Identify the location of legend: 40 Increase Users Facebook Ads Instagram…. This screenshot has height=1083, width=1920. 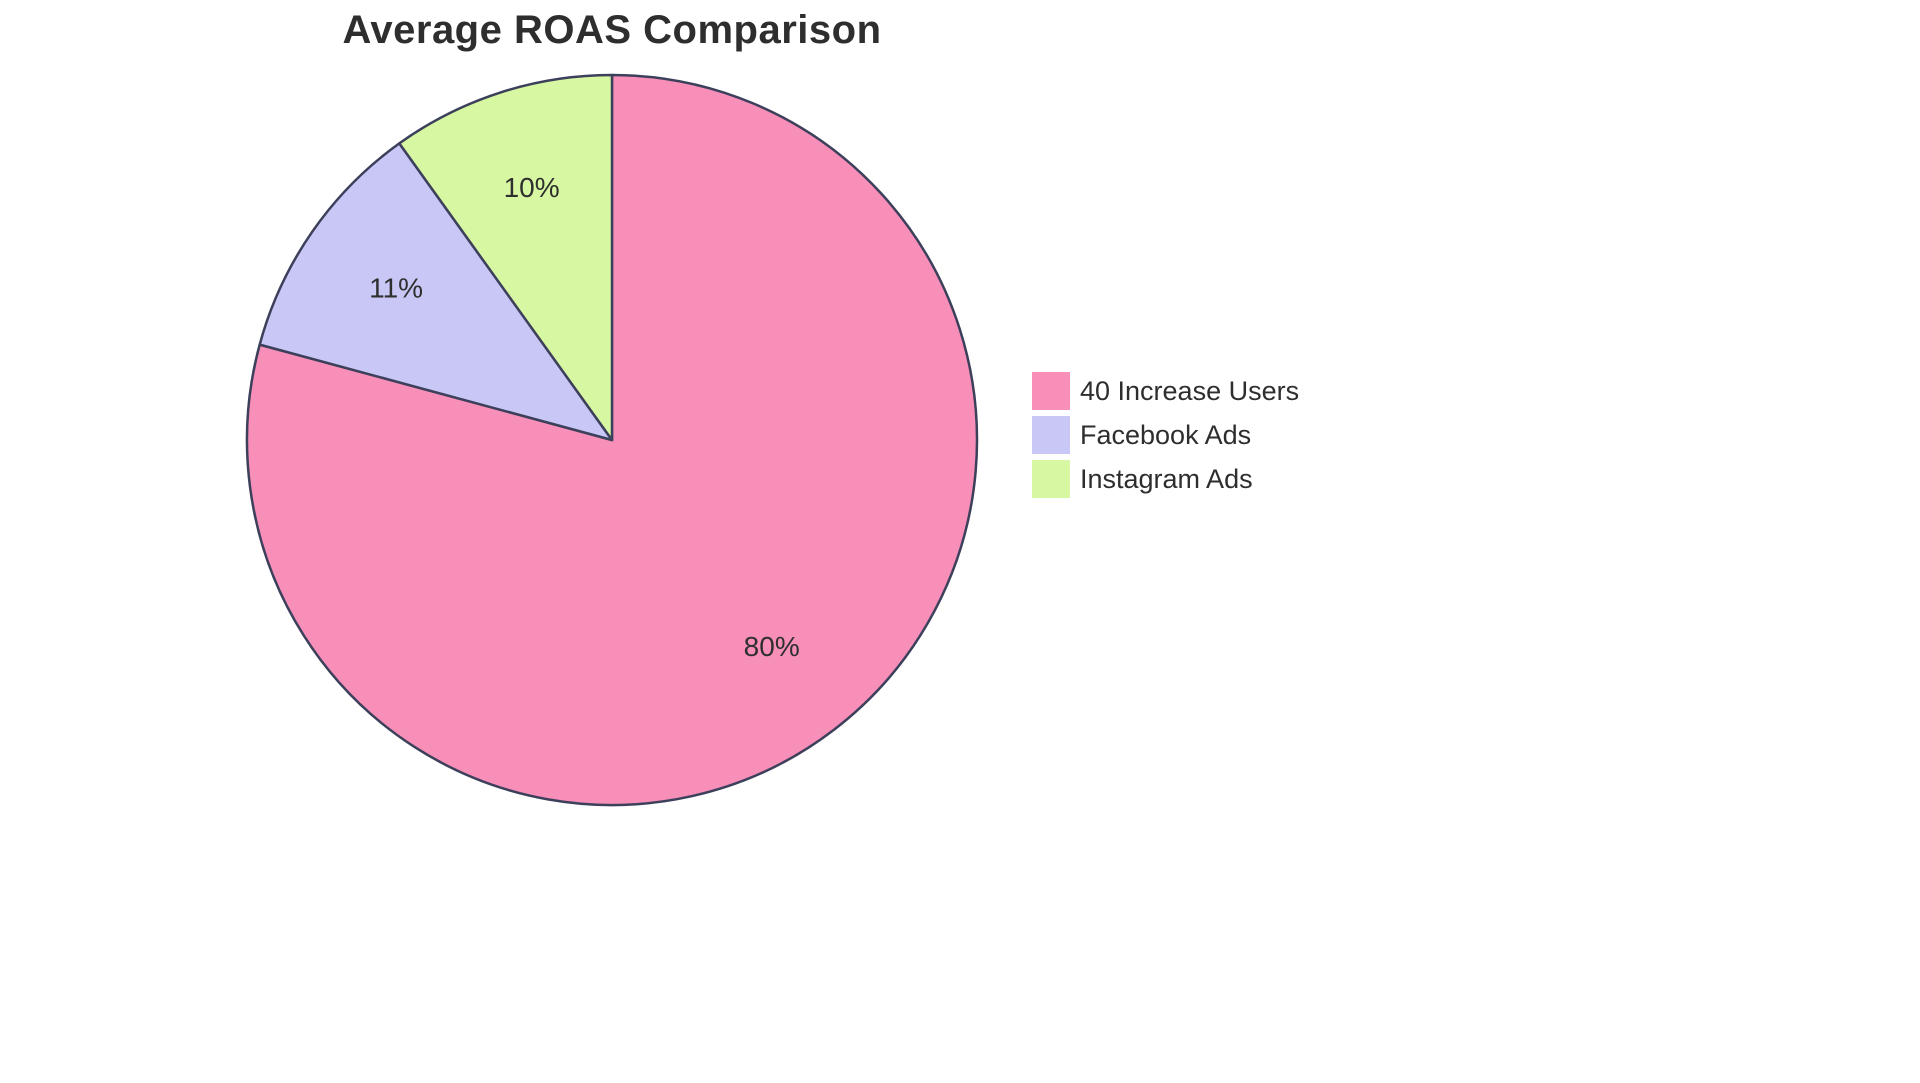
(1165, 435).